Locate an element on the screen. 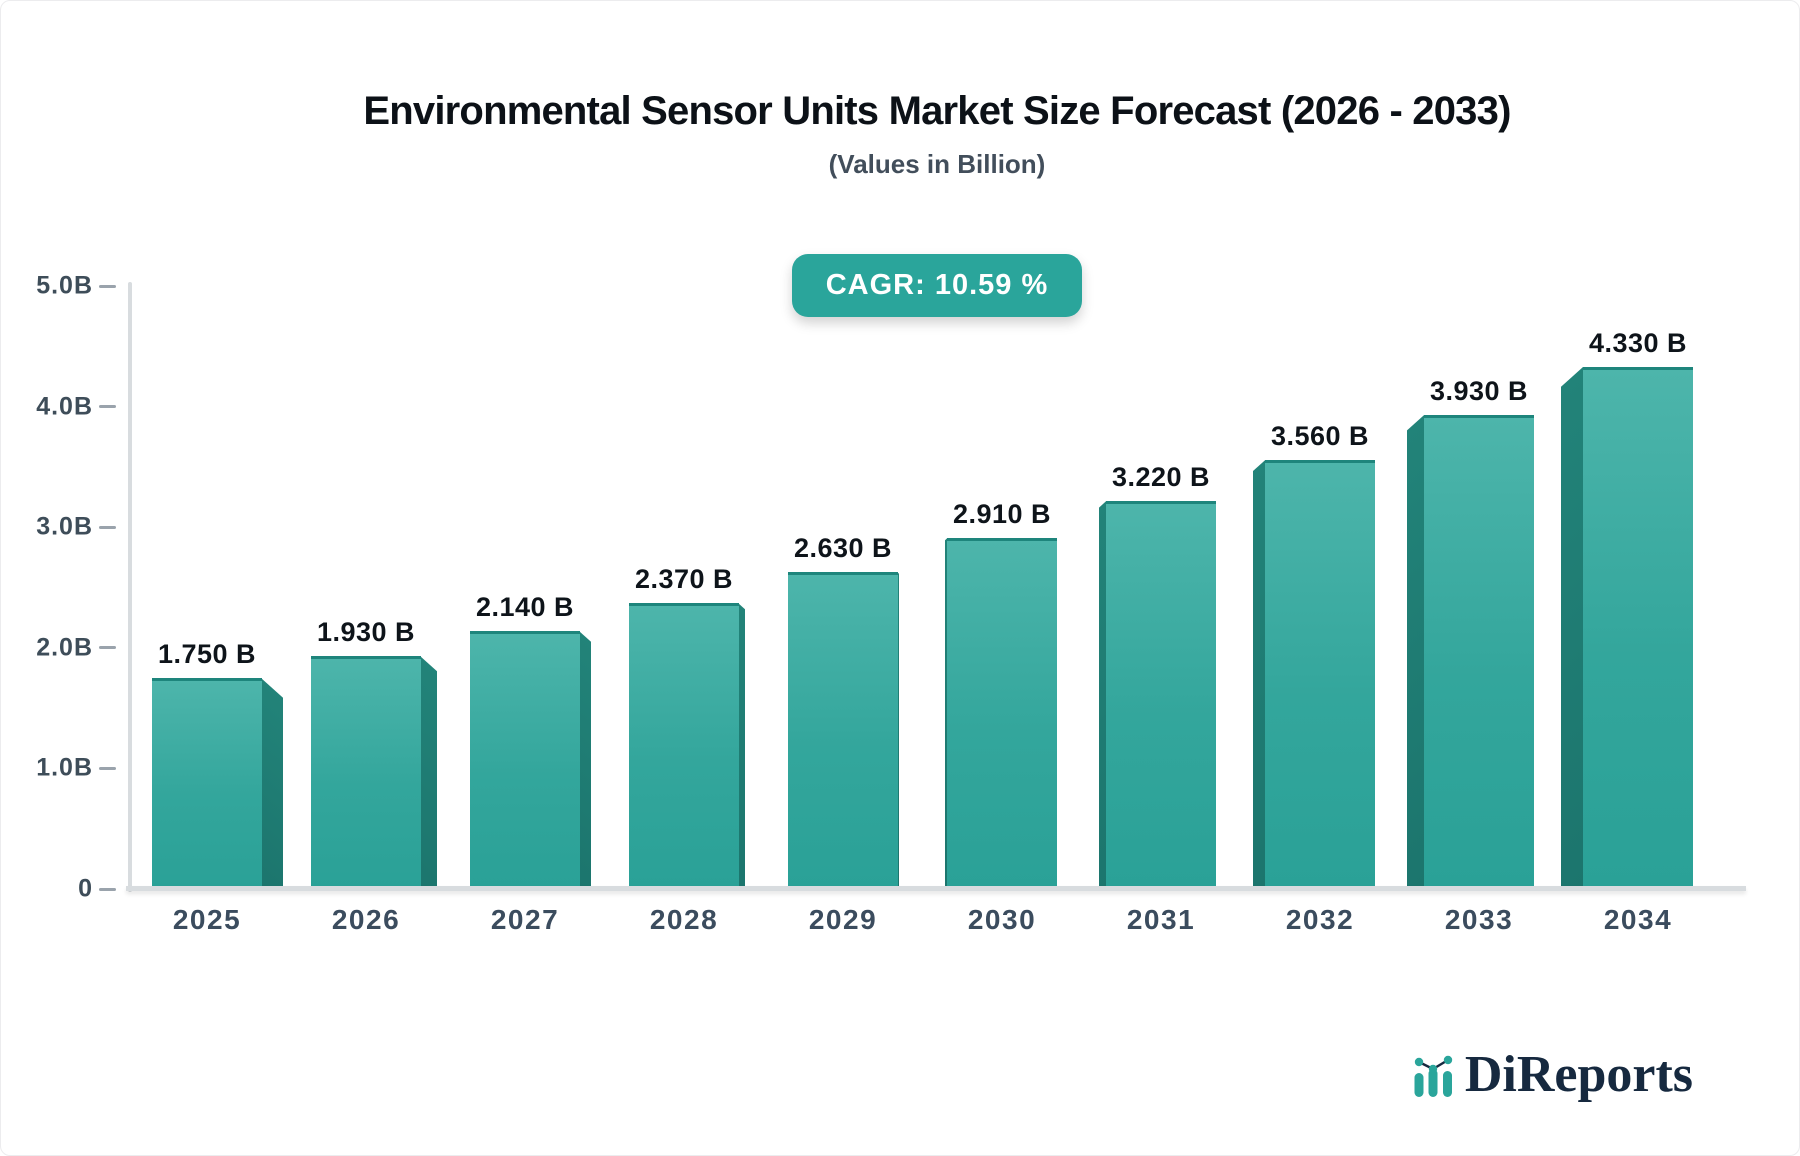 This screenshot has width=1800, height=1156. bar-2031: 3.220 B is located at coordinates (1157, 675).